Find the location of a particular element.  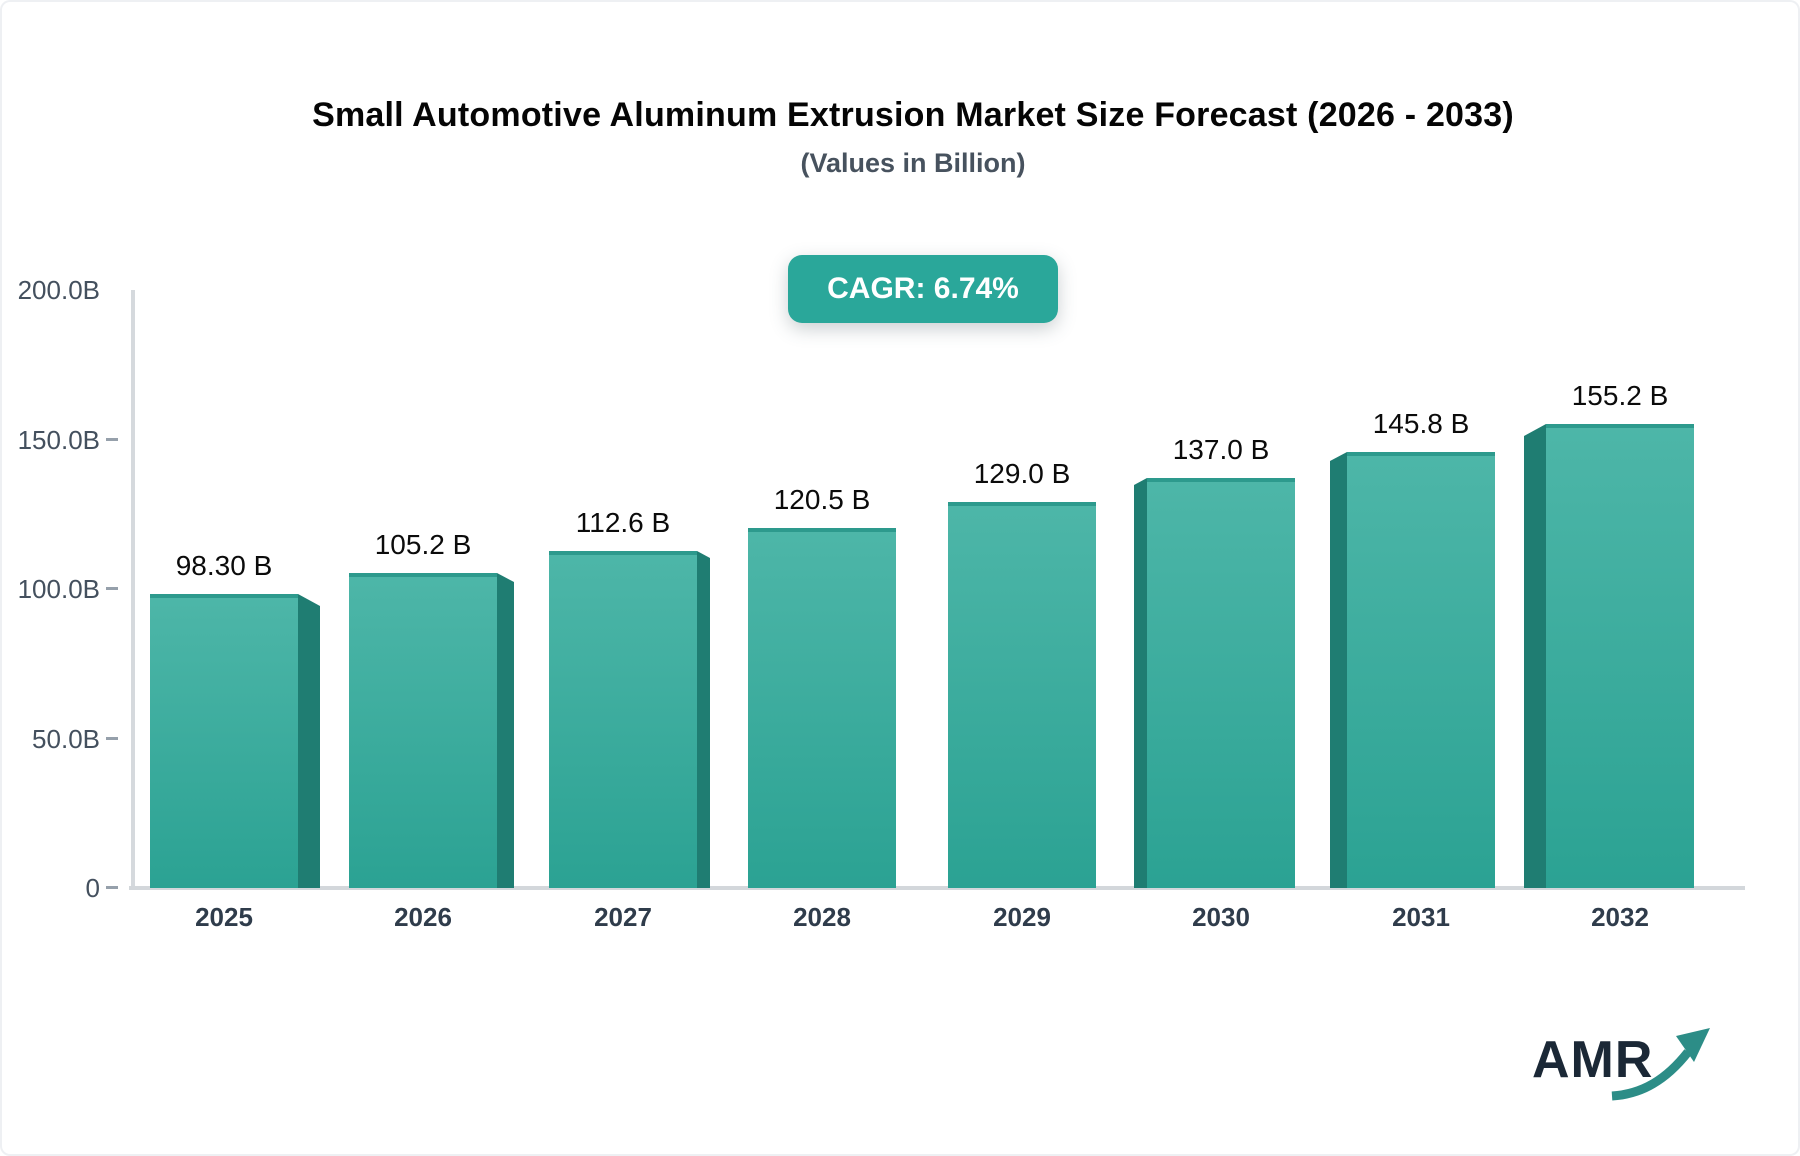

bar-2026 is located at coordinates (423, 730).